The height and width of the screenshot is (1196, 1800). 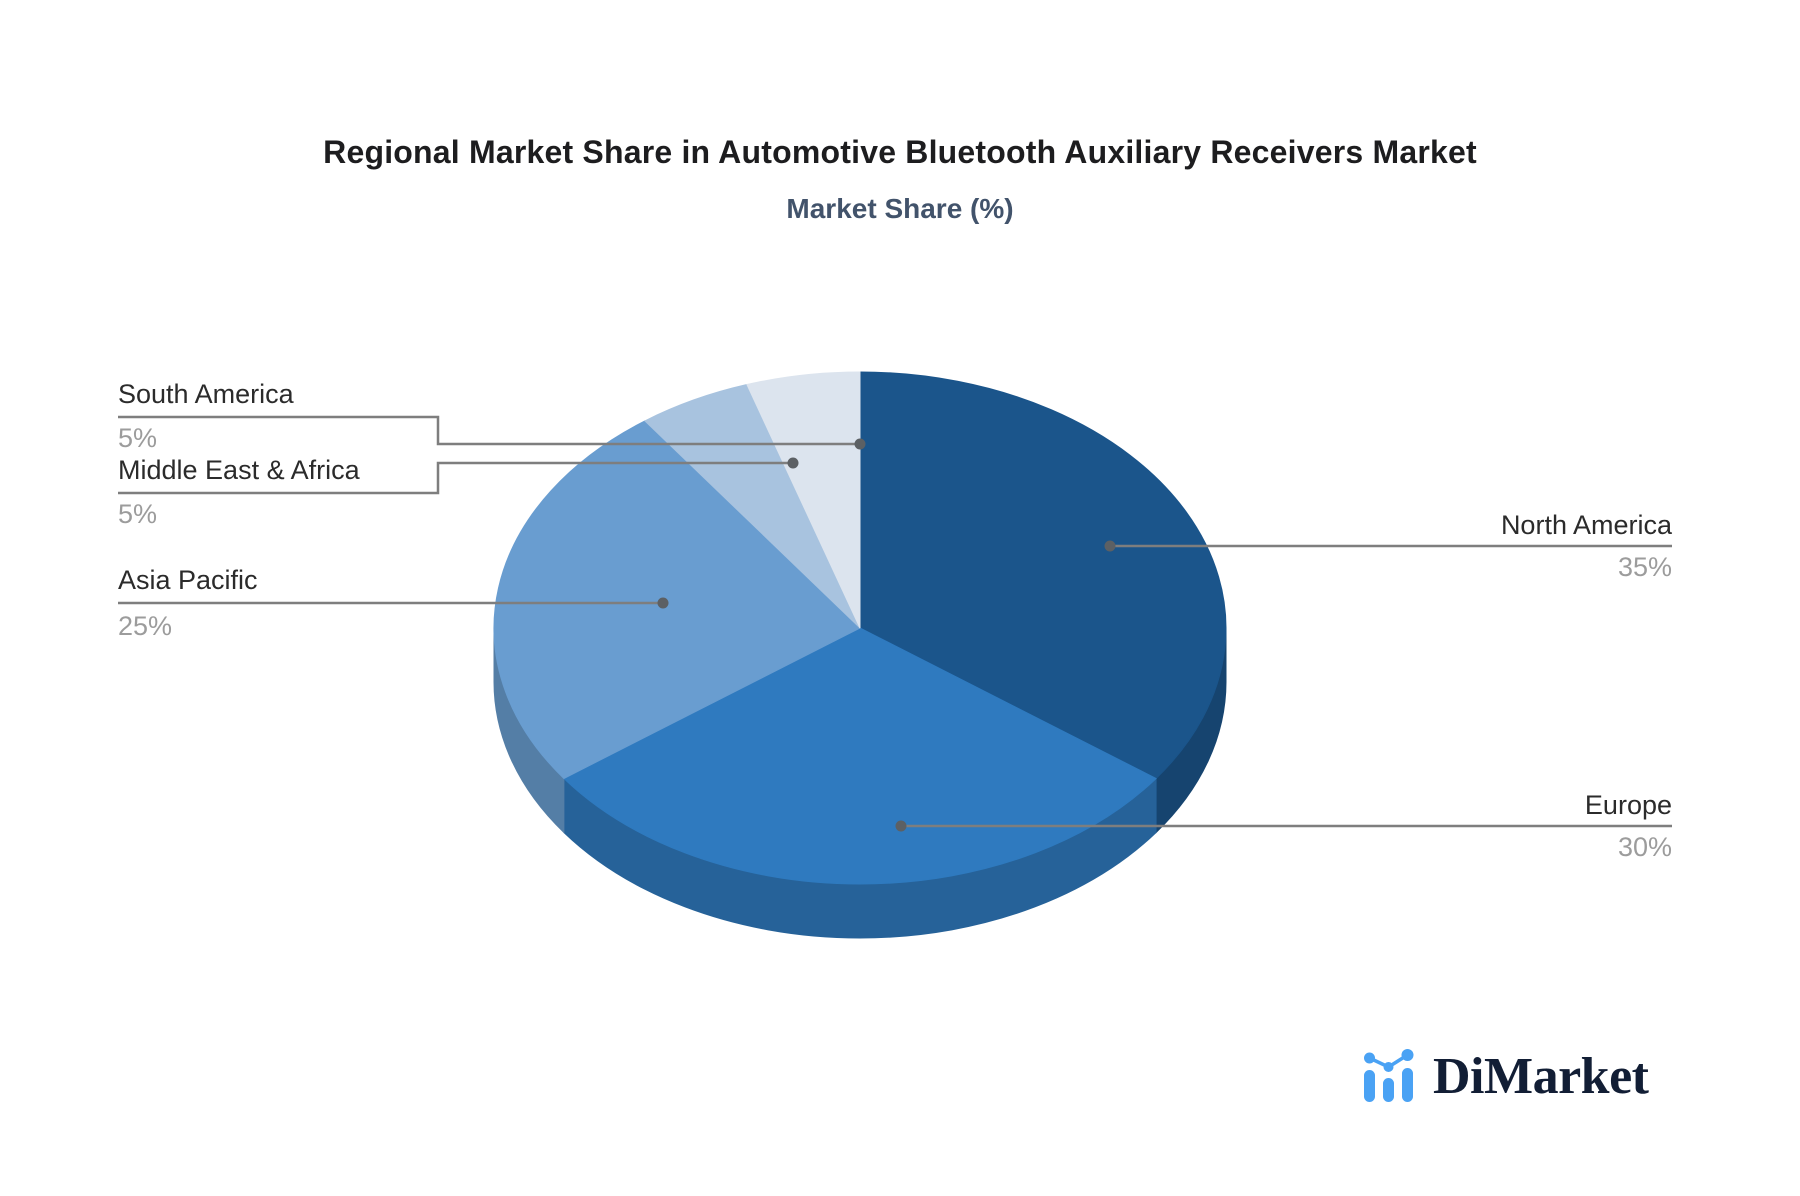 What do you see at coordinates (489, 430) in the screenshot?
I see `leader-line-south-america` at bounding box center [489, 430].